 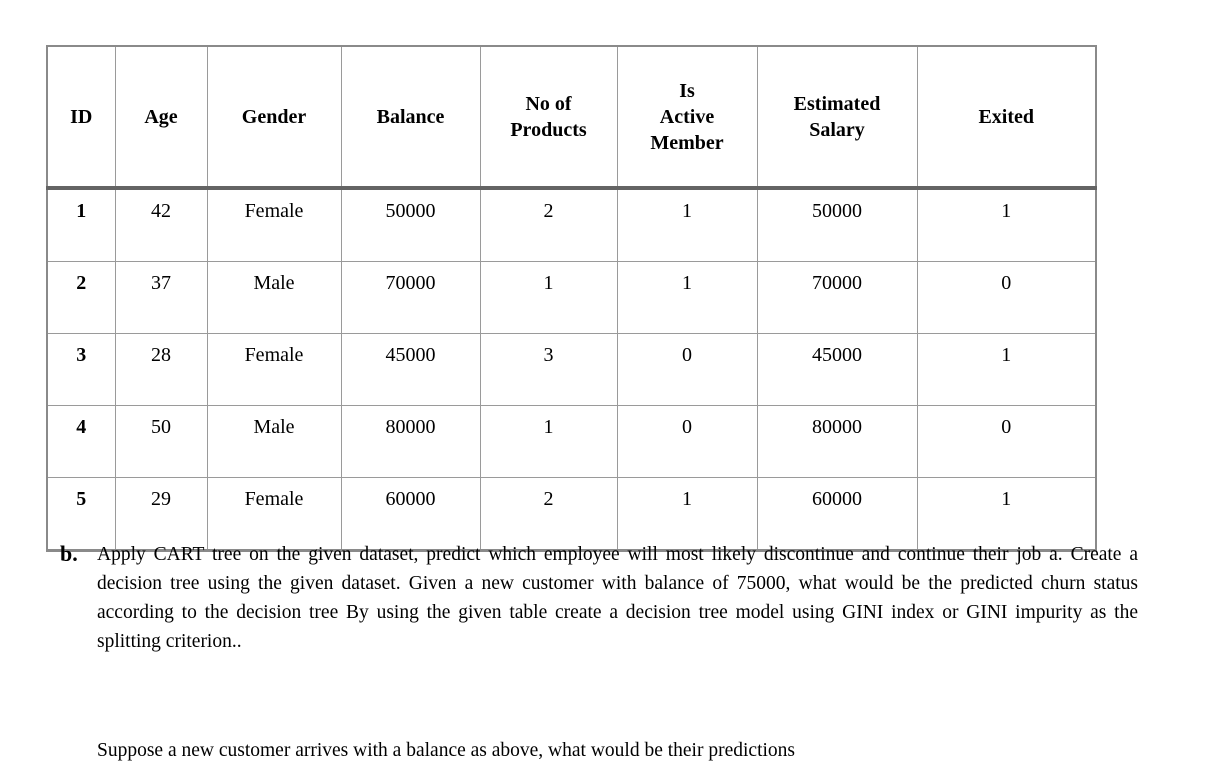 I want to click on table-cell-estimated-salary: 50000, so click(x=837, y=224).